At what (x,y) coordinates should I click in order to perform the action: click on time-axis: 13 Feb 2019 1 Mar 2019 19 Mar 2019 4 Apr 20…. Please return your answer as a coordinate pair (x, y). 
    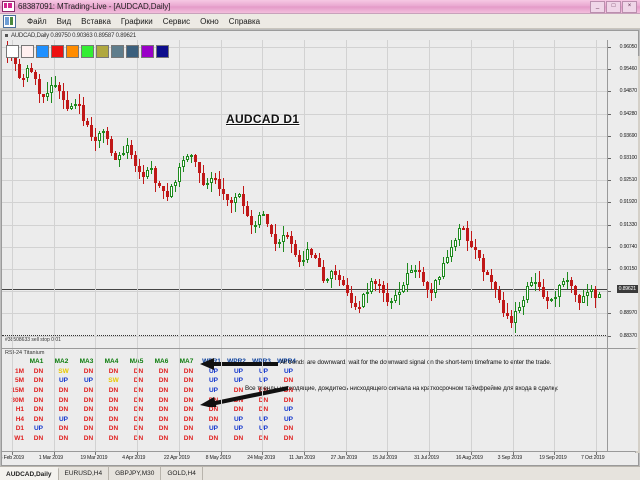
    Looking at the image, I should click on (320, 458).